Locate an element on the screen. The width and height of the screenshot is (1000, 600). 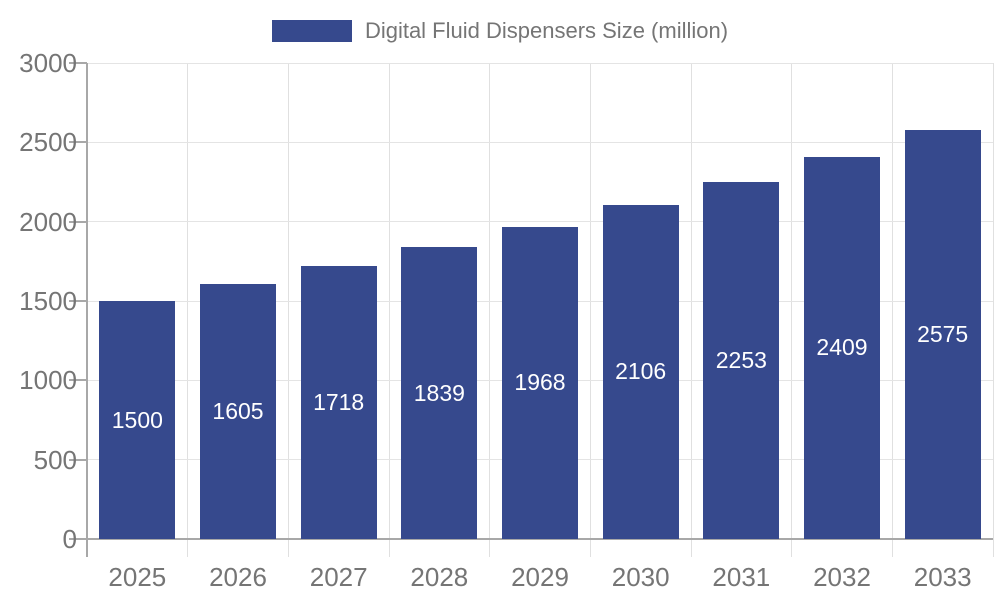
bar-value-label: 2106 is located at coordinates (641, 371).